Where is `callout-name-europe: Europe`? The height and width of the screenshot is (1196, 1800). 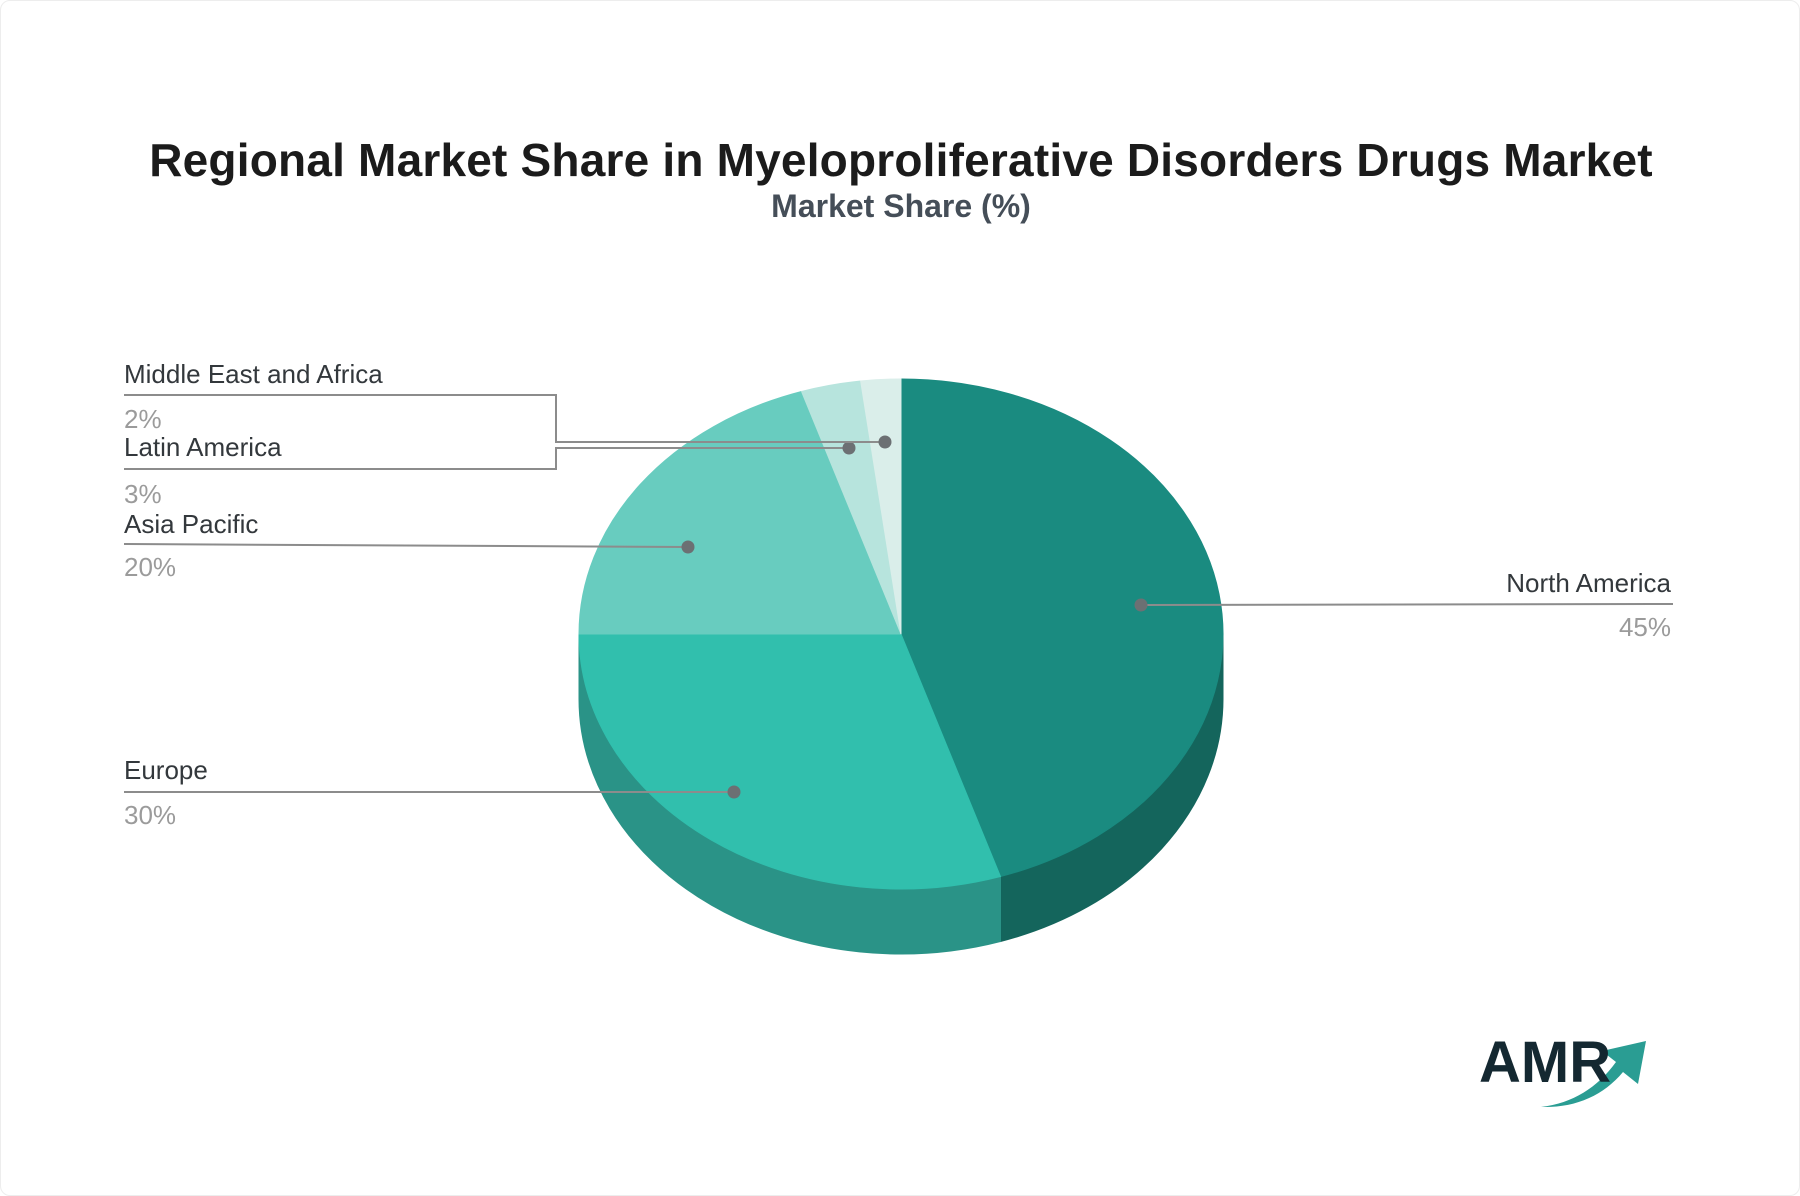 callout-name-europe: Europe is located at coordinates (166, 770).